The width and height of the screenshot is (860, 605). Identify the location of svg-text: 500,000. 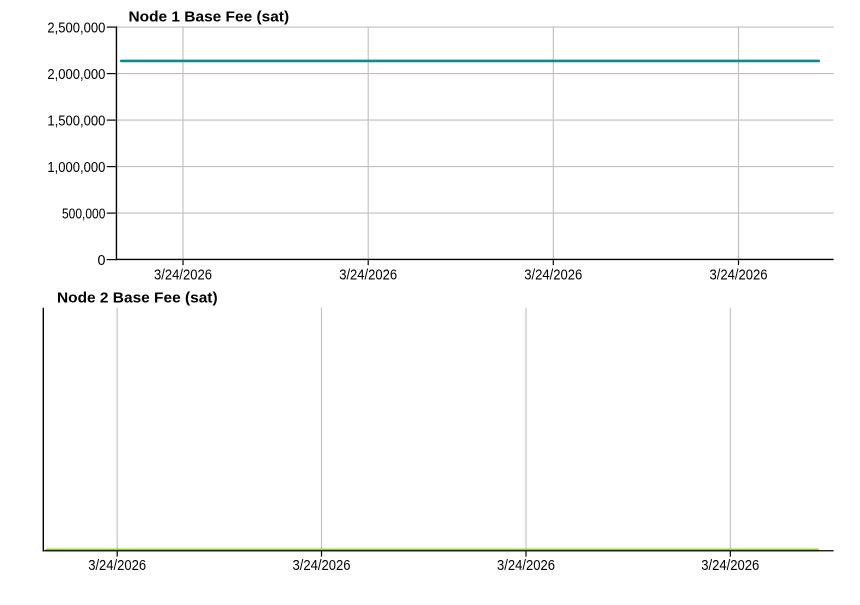
(83, 214).